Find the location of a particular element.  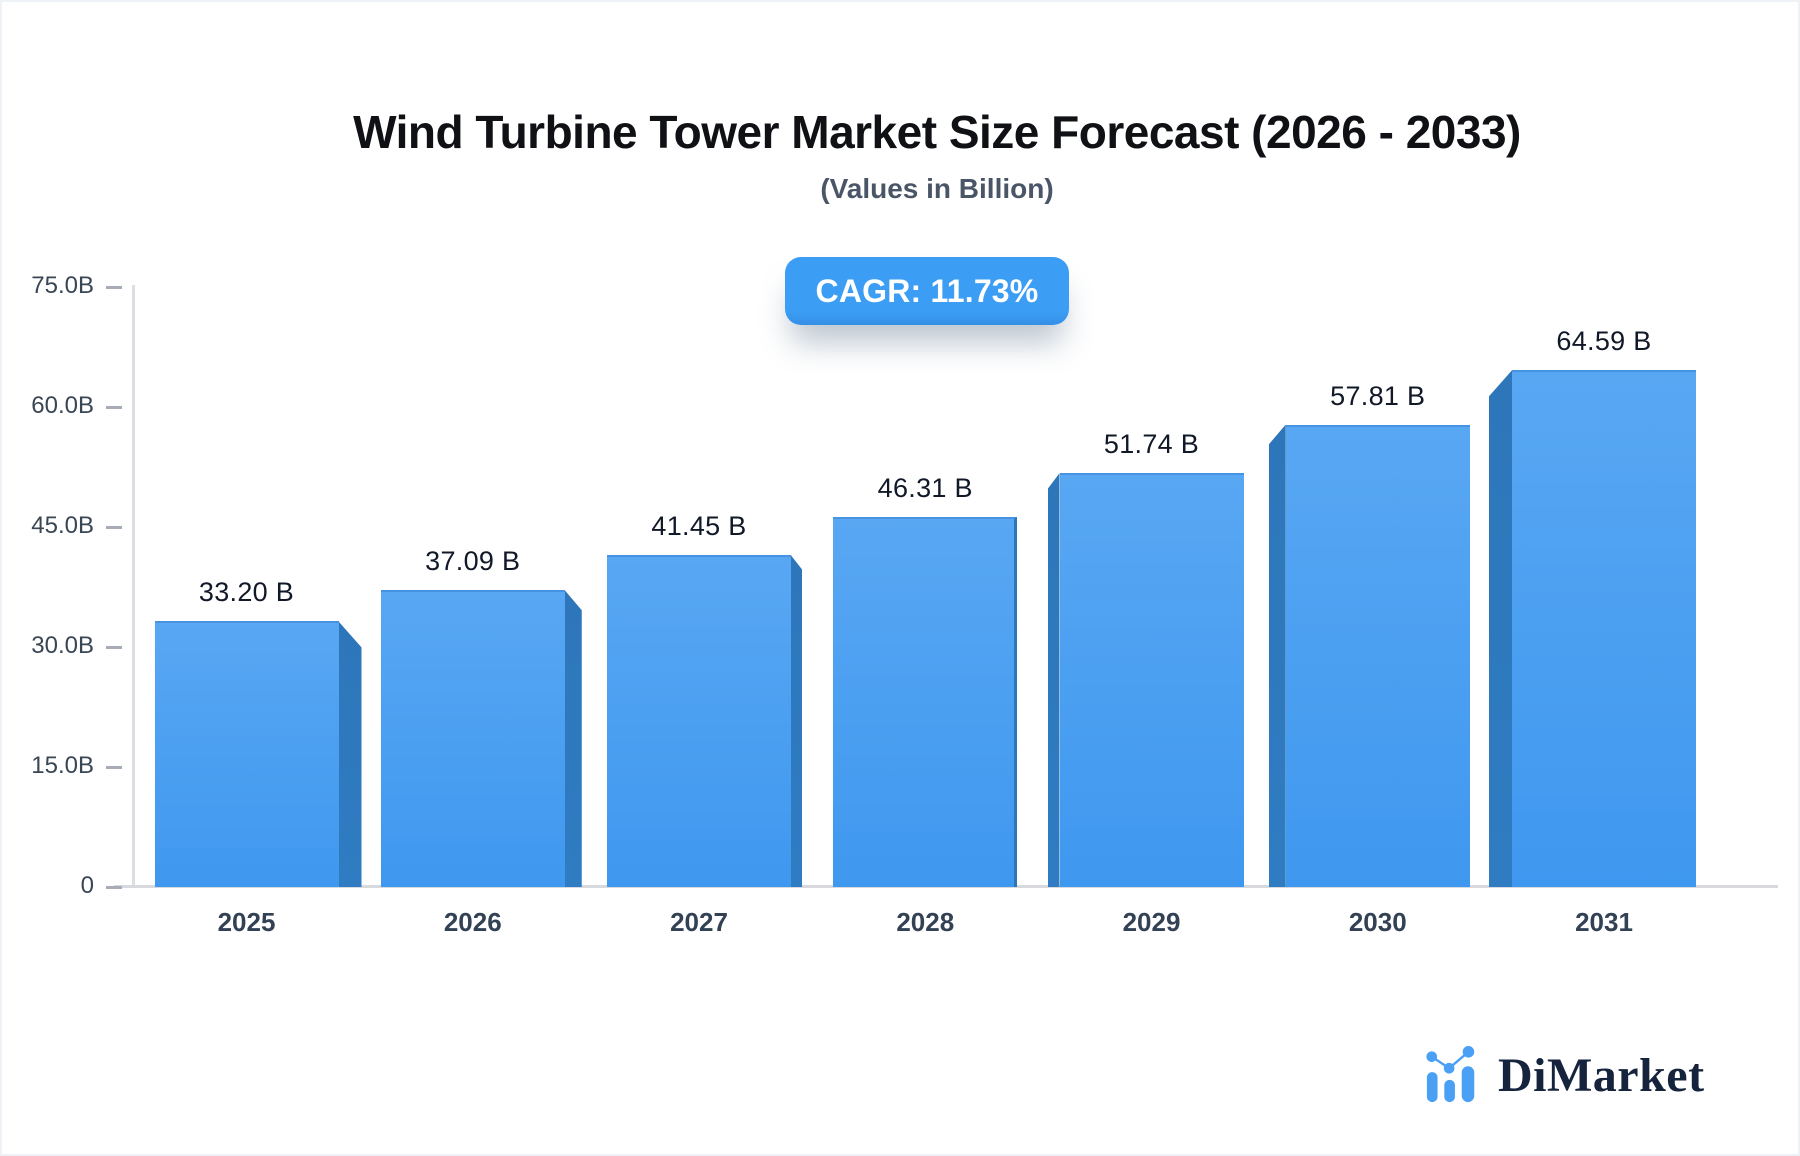

logo: DiMarket is located at coordinates (1564, 1075).